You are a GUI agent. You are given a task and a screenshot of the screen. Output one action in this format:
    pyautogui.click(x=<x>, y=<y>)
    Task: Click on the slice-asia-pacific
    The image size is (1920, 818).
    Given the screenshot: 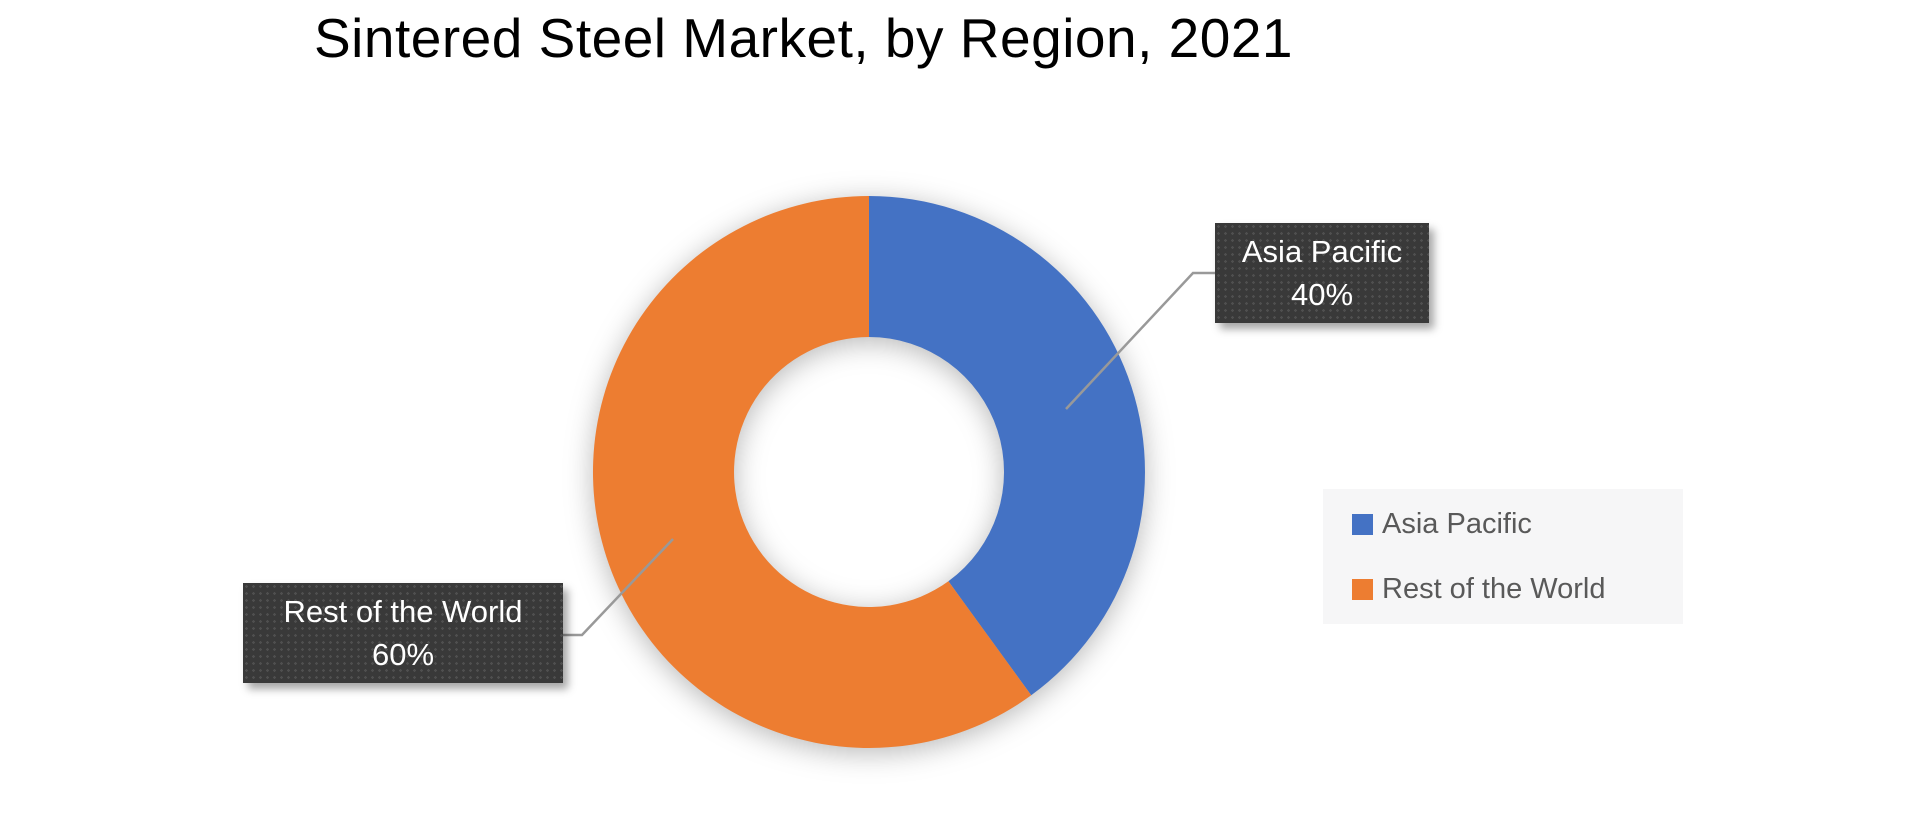 What is the action you would take?
    pyautogui.click(x=1007, y=446)
    